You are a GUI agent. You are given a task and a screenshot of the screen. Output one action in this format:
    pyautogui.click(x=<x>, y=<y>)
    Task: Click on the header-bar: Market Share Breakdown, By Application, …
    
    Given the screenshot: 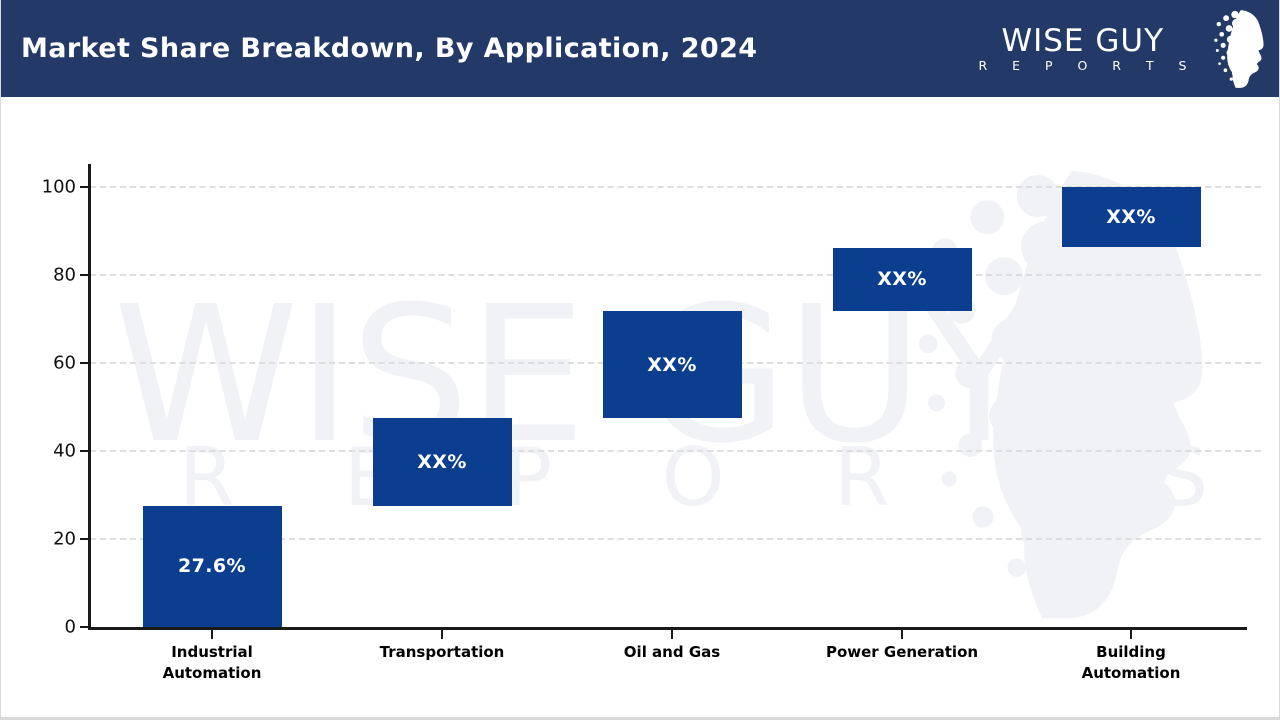 What is the action you would take?
    pyautogui.click(x=640, y=48)
    